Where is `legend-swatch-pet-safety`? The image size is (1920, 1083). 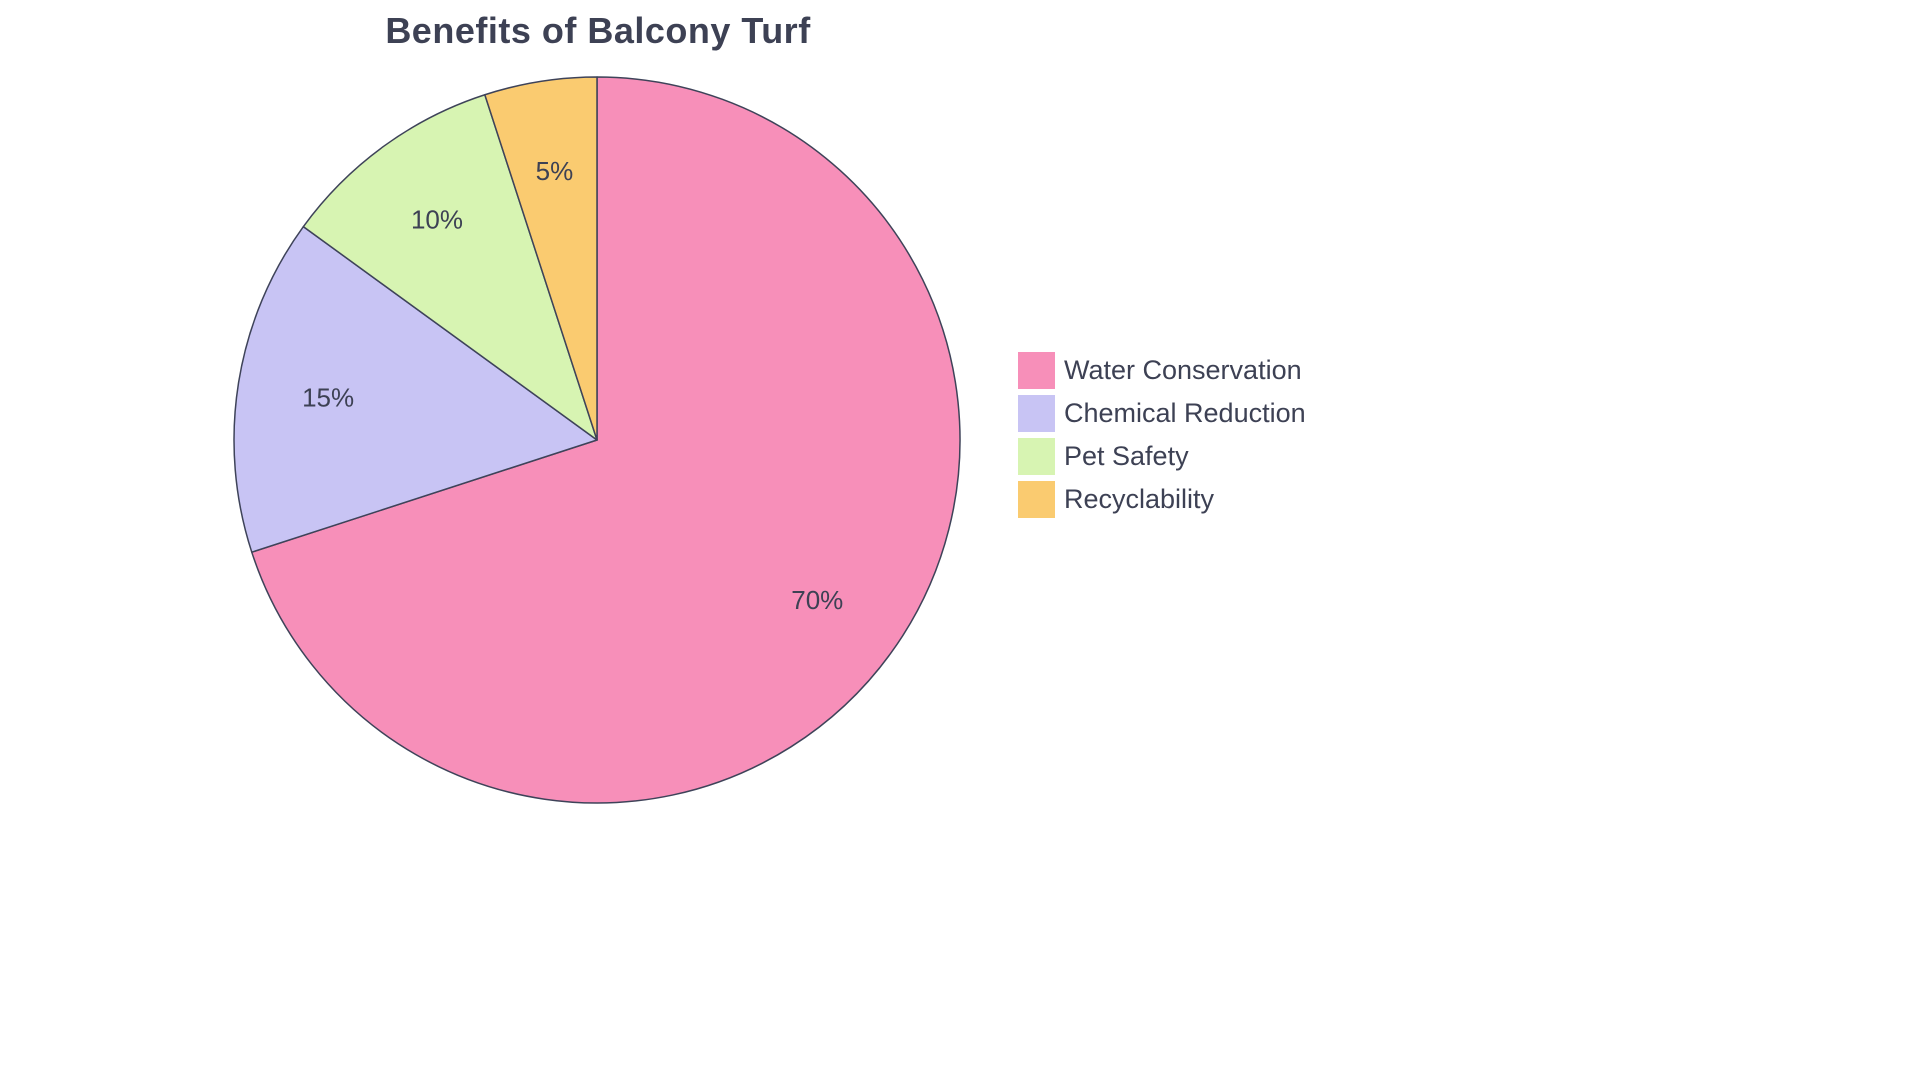
legend-swatch-pet-safety is located at coordinates (1036, 456).